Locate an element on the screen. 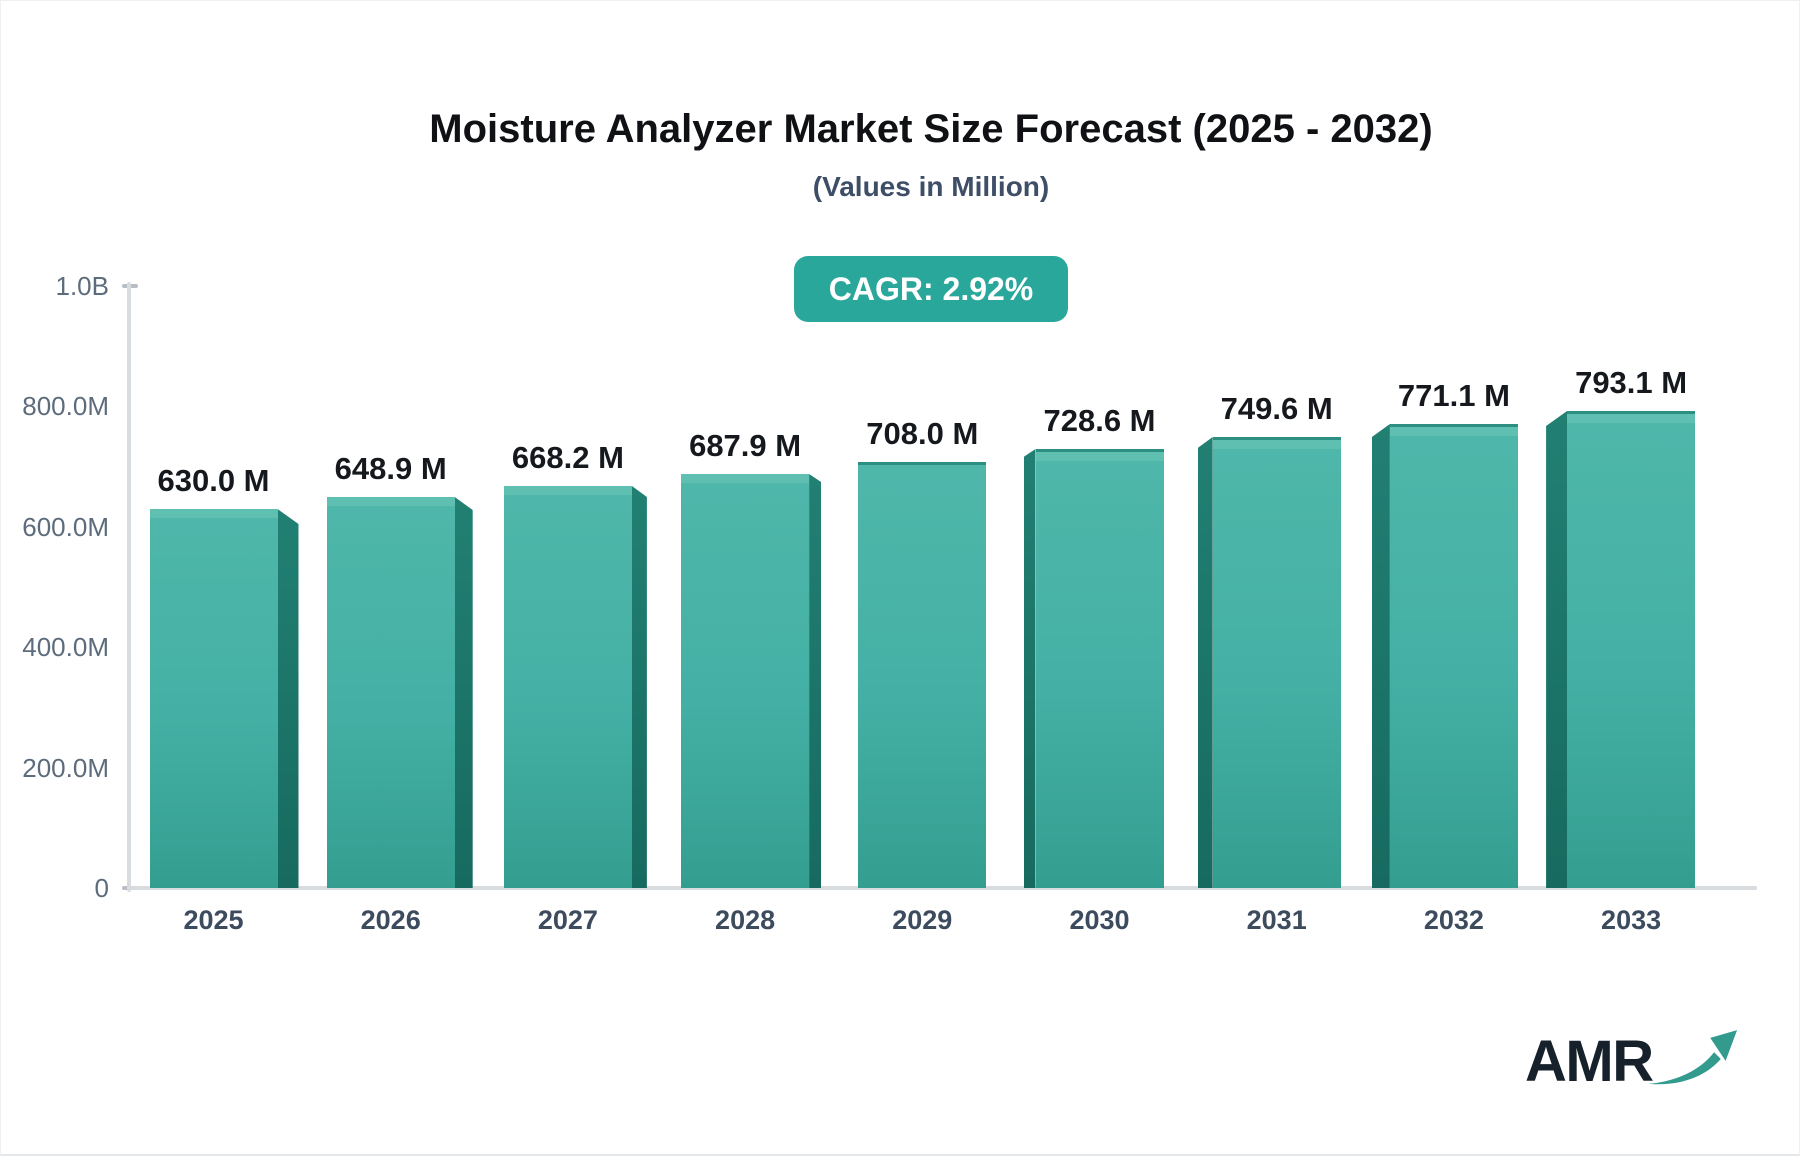  growth-arrow-icon is located at coordinates (1692, 1057).